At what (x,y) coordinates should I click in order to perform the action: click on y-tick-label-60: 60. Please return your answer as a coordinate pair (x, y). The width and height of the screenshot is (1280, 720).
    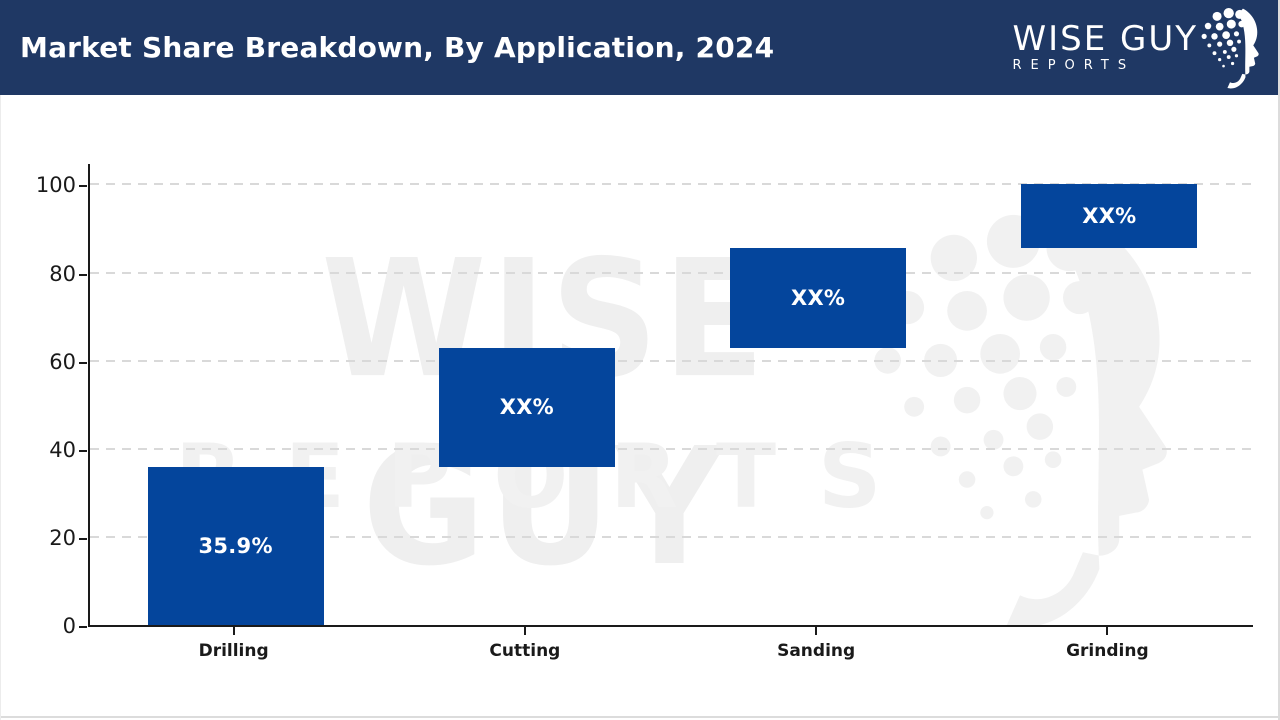
    Looking at the image, I should click on (62, 361).